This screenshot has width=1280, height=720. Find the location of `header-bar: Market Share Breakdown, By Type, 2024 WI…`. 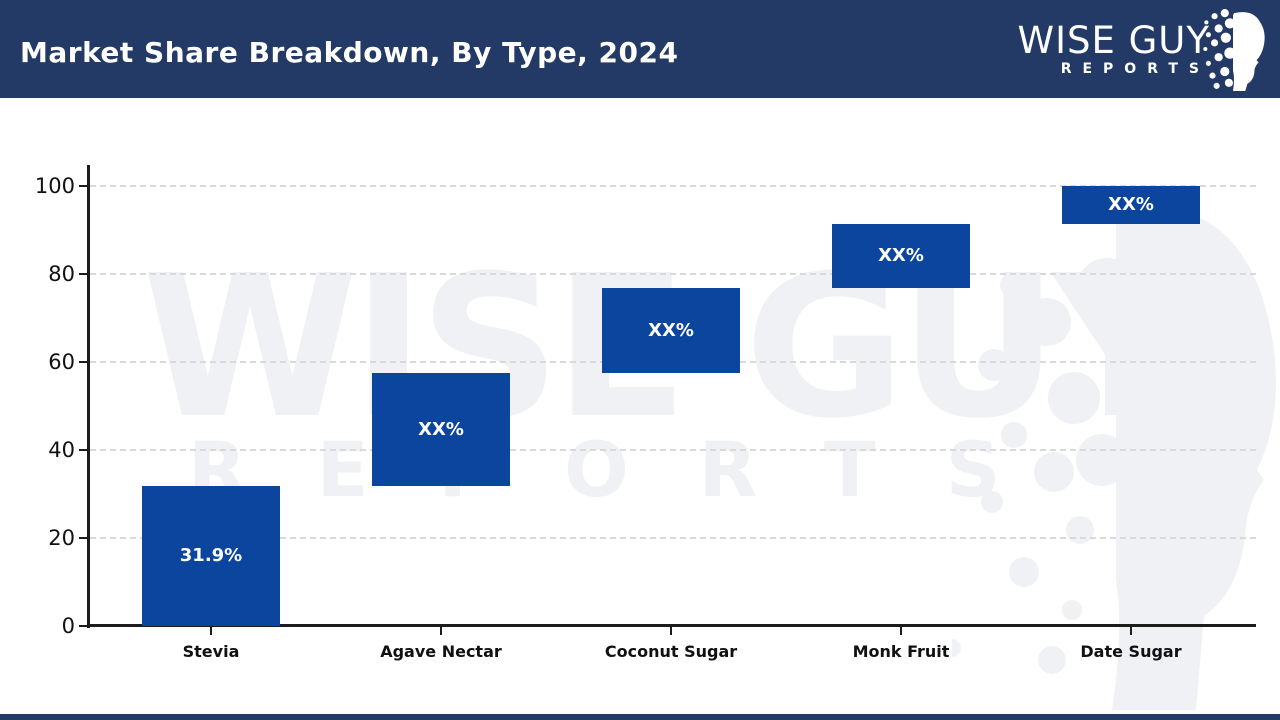

header-bar: Market Share Breakdown, By Type, 2024 WI… is located at coordinates (640, 49).